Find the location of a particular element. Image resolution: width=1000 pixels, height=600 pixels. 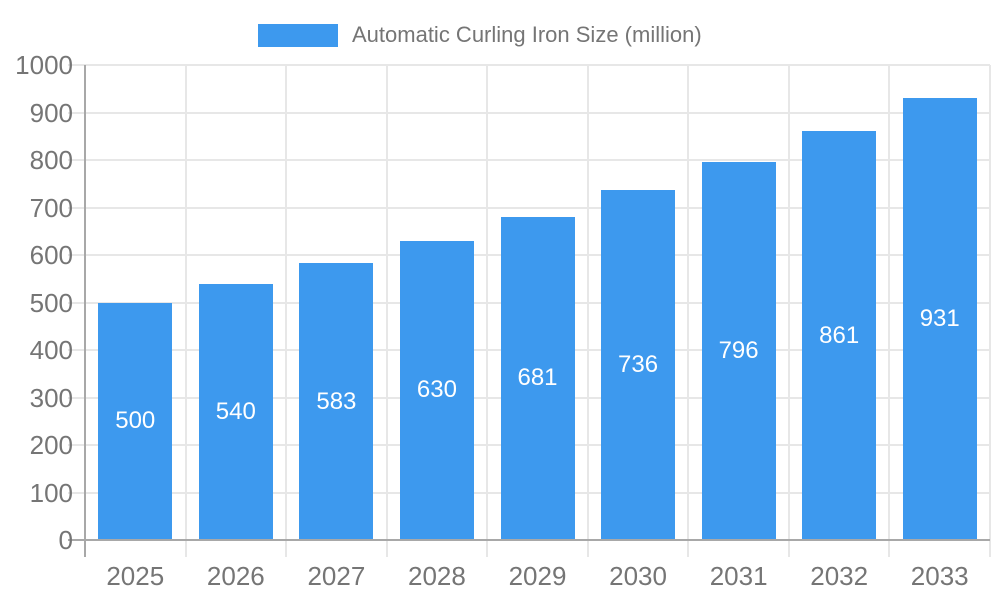

y-tick-label: 700 is located at coordinates (51, 207).